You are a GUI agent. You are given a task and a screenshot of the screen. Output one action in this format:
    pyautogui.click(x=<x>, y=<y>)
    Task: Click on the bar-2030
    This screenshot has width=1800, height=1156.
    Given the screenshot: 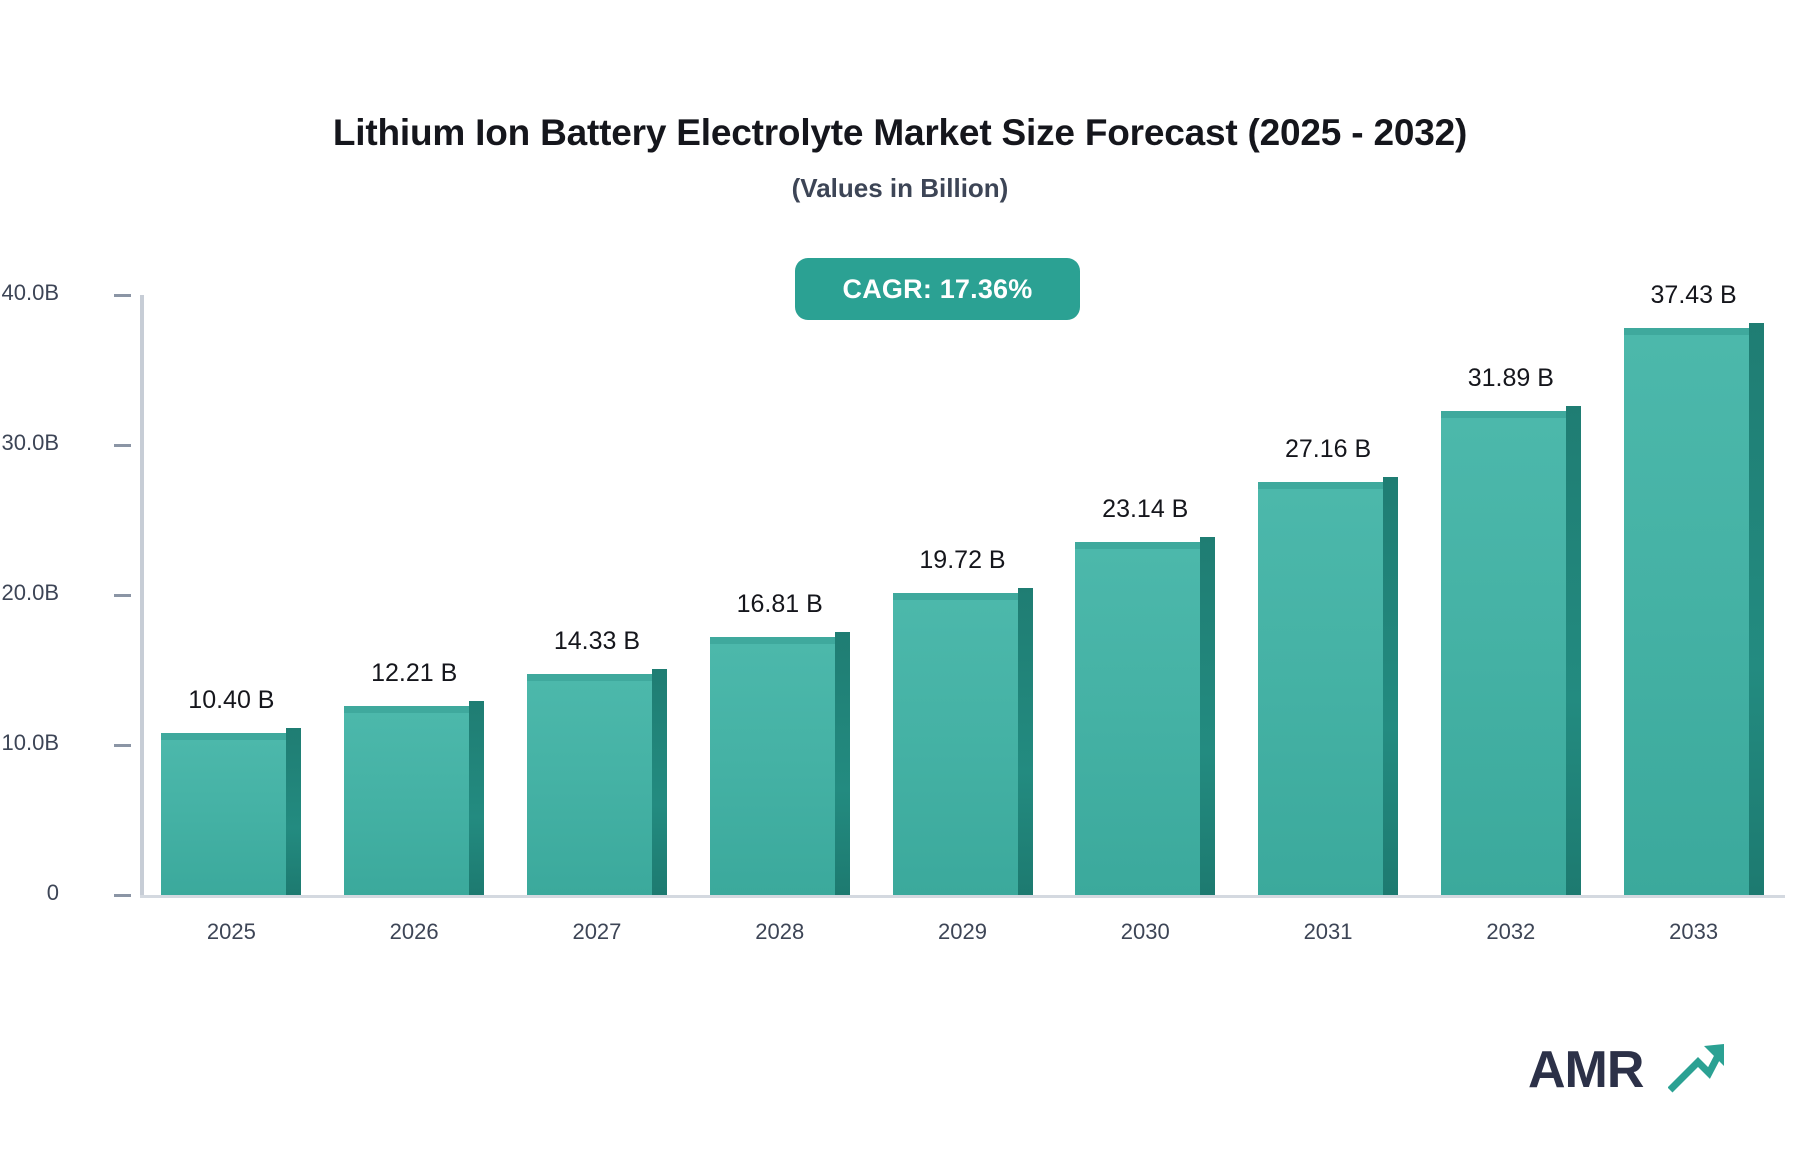 What is the action you would take?
    pyautogui.click(x=1145, y=715)
    